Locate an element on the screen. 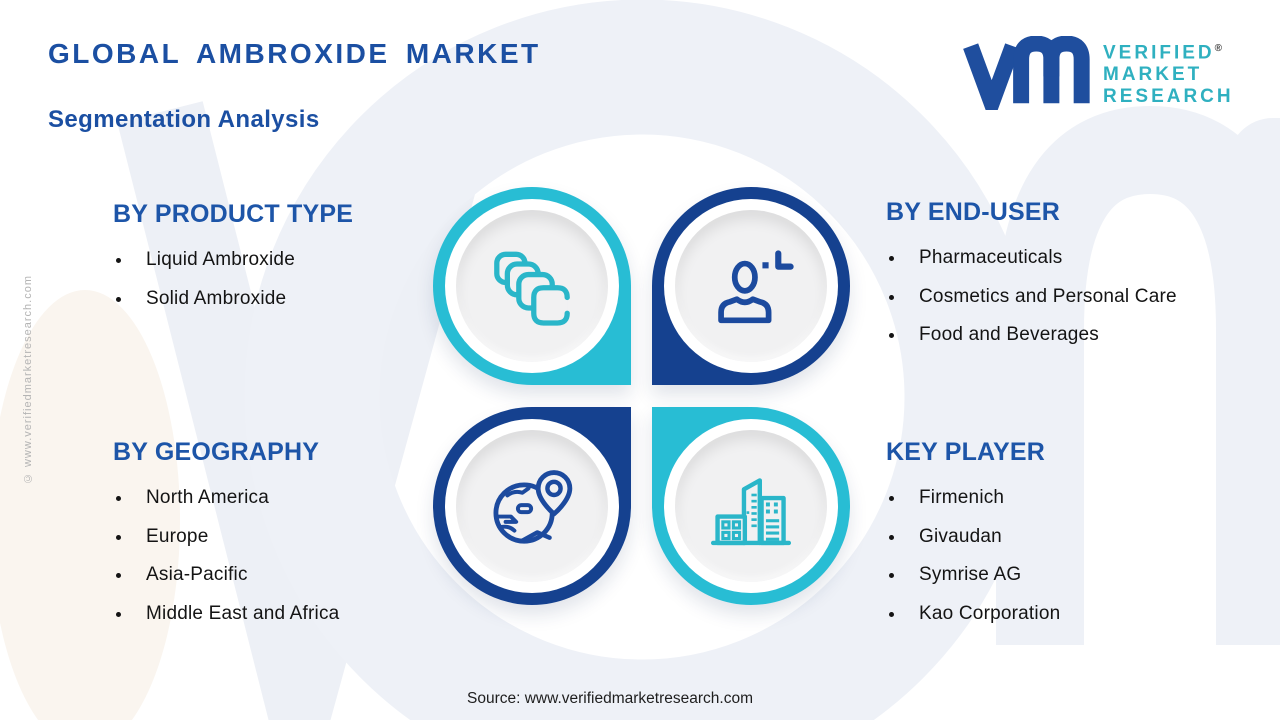 Image resolution: width=1280 pixels, height=720 pixels. segment-title-product-type: BY PRODUCT TYPE is located at coordinates (233, 214).